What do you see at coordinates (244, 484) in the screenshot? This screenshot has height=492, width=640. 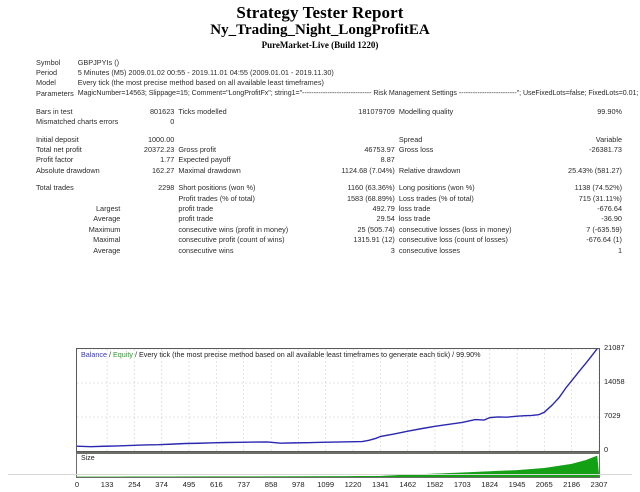 I see `chart-x-tick-label: 737` at bounding box center [244, 484].